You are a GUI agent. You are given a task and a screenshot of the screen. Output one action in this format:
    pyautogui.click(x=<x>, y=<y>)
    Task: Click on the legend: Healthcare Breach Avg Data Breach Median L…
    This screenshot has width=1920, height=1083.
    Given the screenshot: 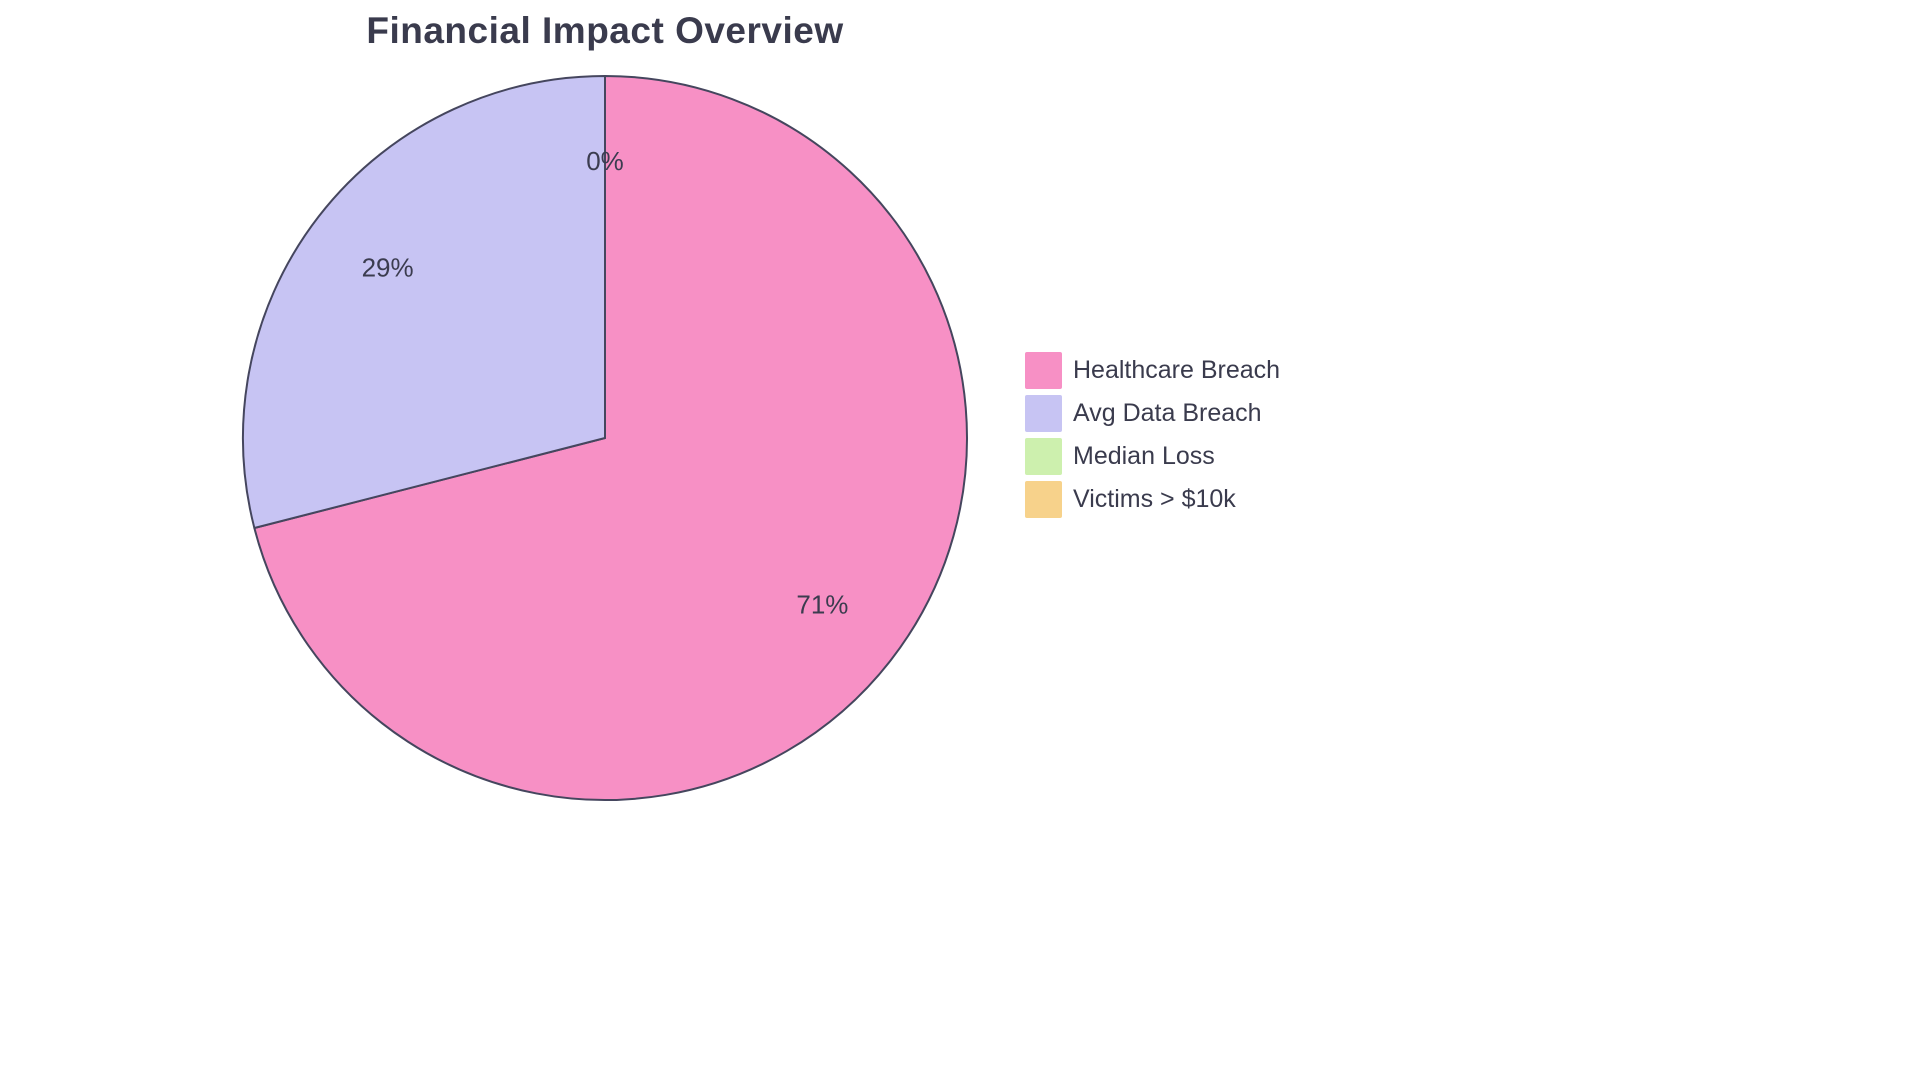 What is the action you would take?
    pyautogui.click(x=1152, y=438)
    